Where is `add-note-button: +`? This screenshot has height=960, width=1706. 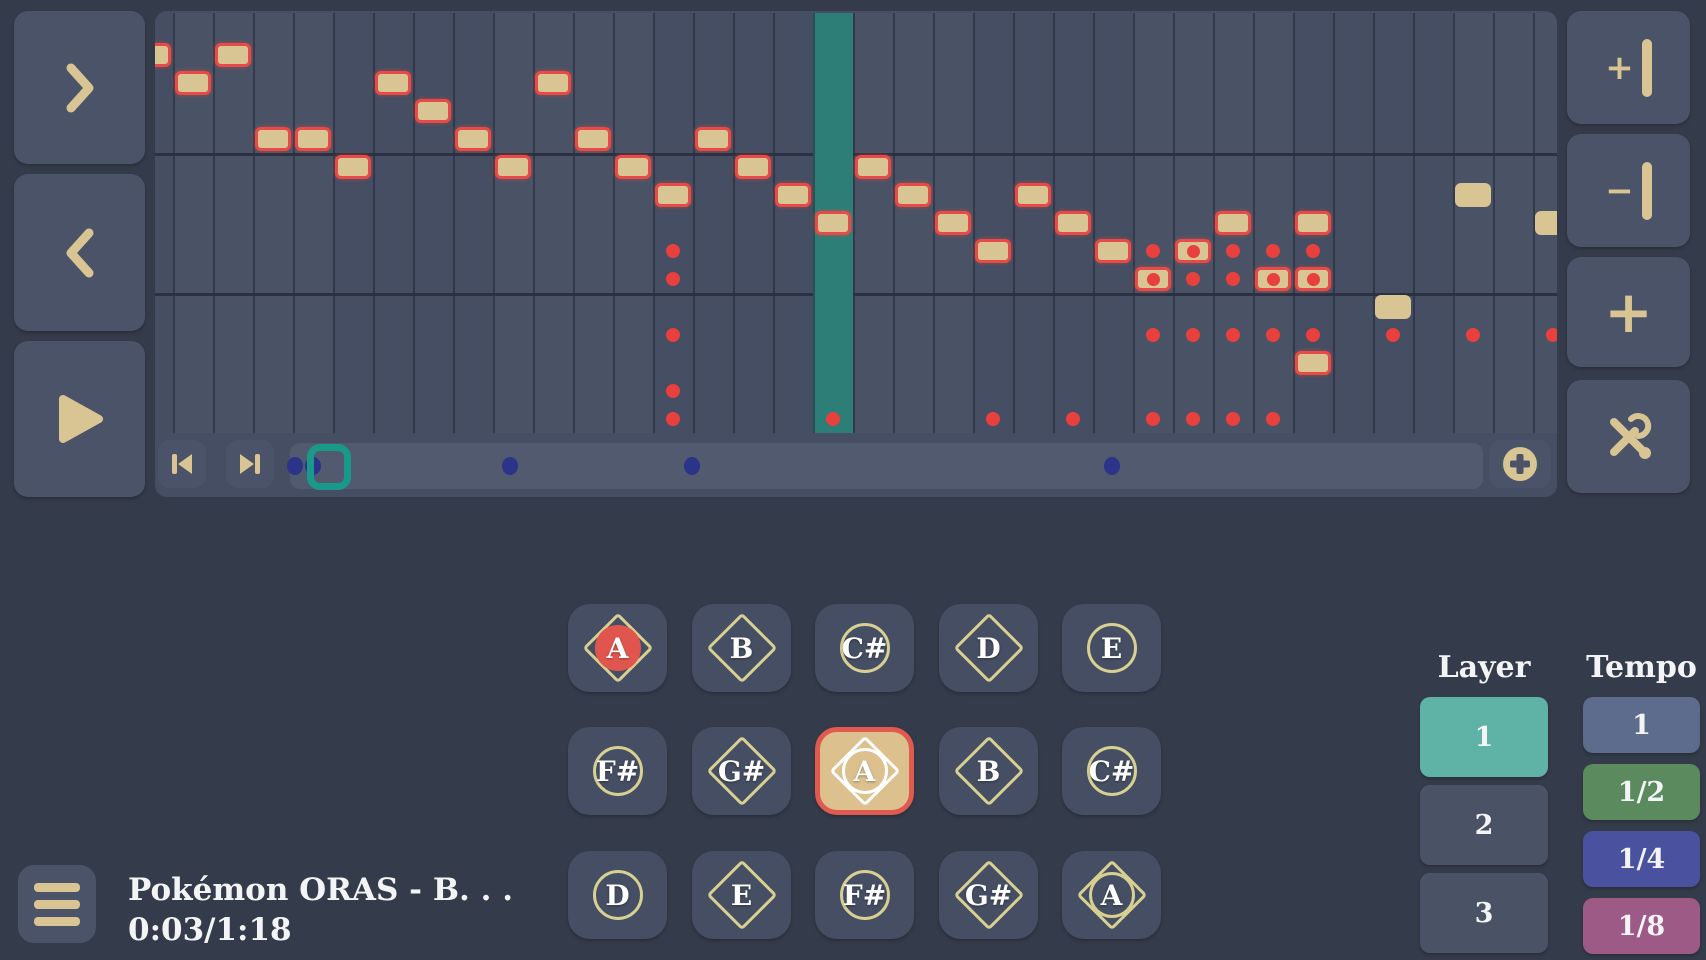
add-note-button: + is located at coordinates (1628, 312).